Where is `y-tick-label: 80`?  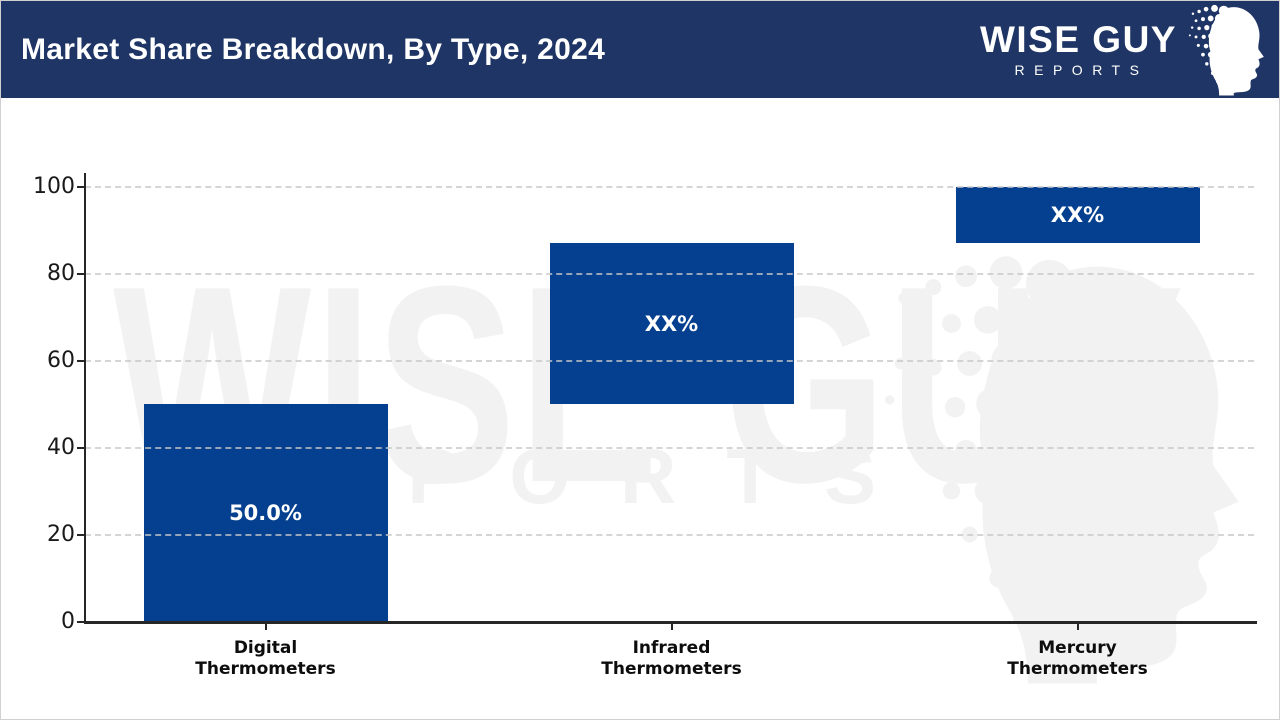
y-tick-label: 80 is located at coordinates (61, 273).